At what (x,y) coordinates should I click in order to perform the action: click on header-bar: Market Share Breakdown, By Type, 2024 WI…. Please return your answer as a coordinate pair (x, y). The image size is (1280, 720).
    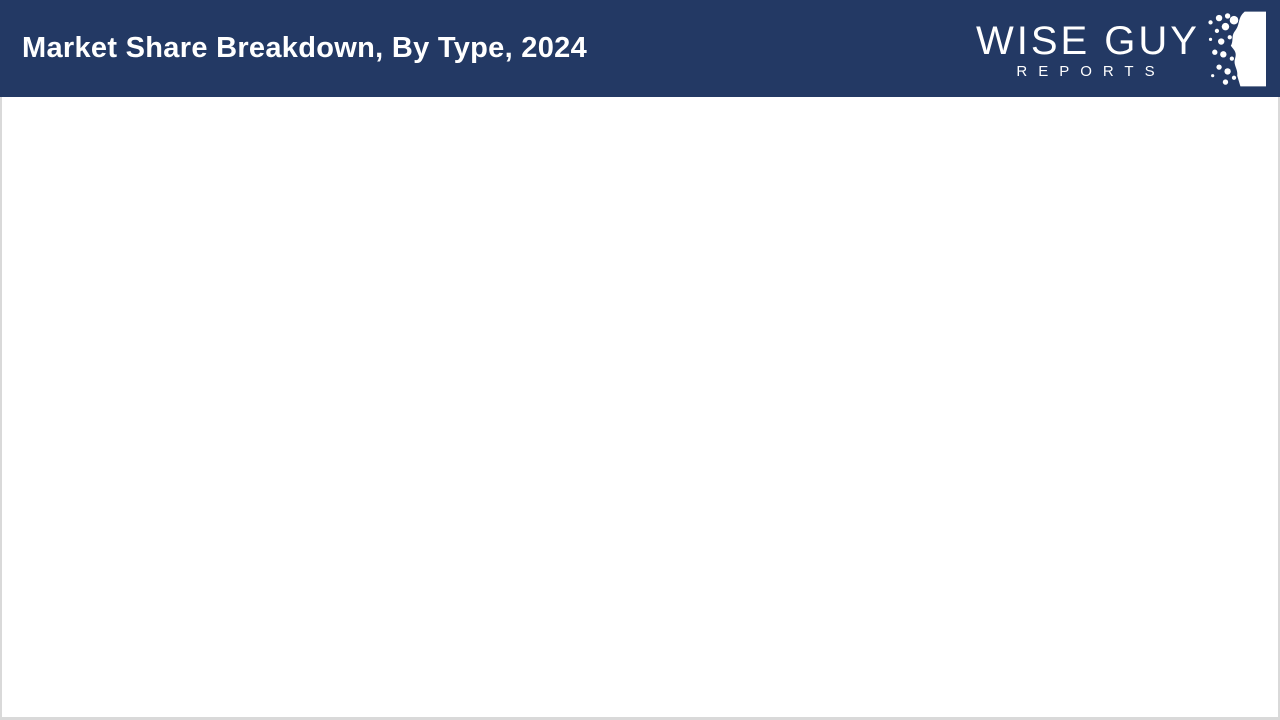
    Looking at the image, I should click on (640, 48).